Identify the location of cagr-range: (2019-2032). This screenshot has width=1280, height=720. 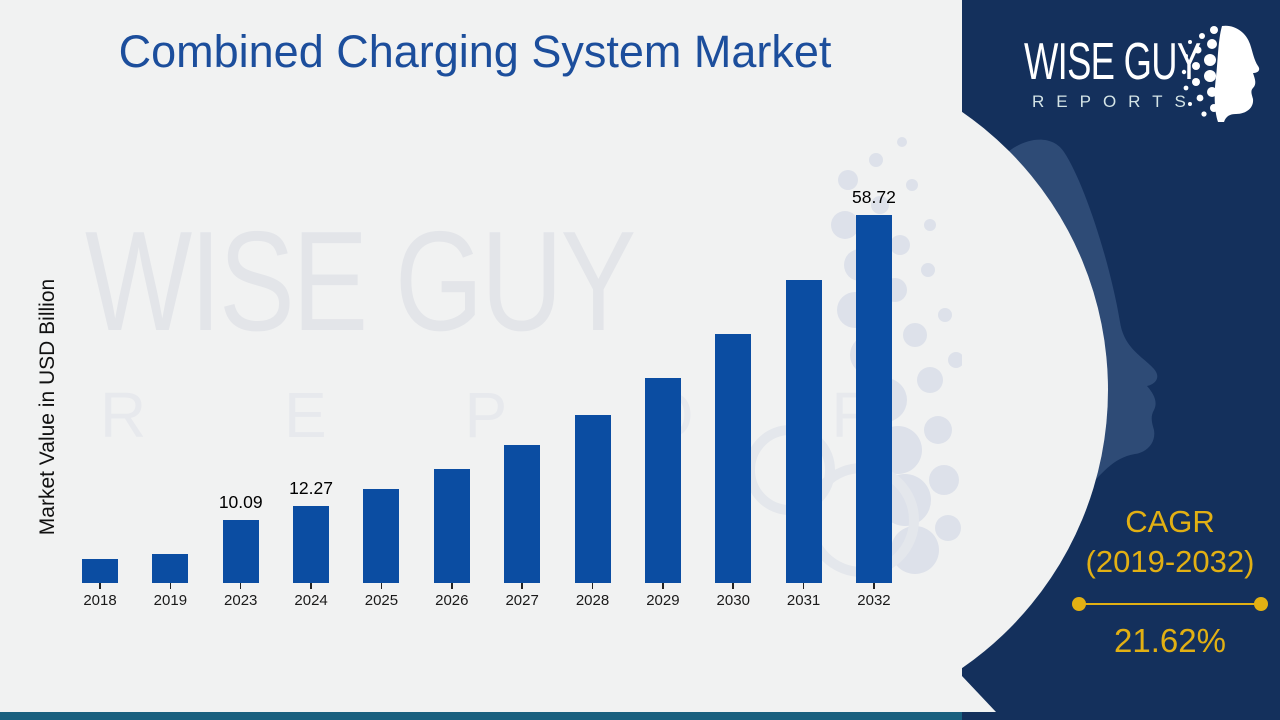
(1170, 561).